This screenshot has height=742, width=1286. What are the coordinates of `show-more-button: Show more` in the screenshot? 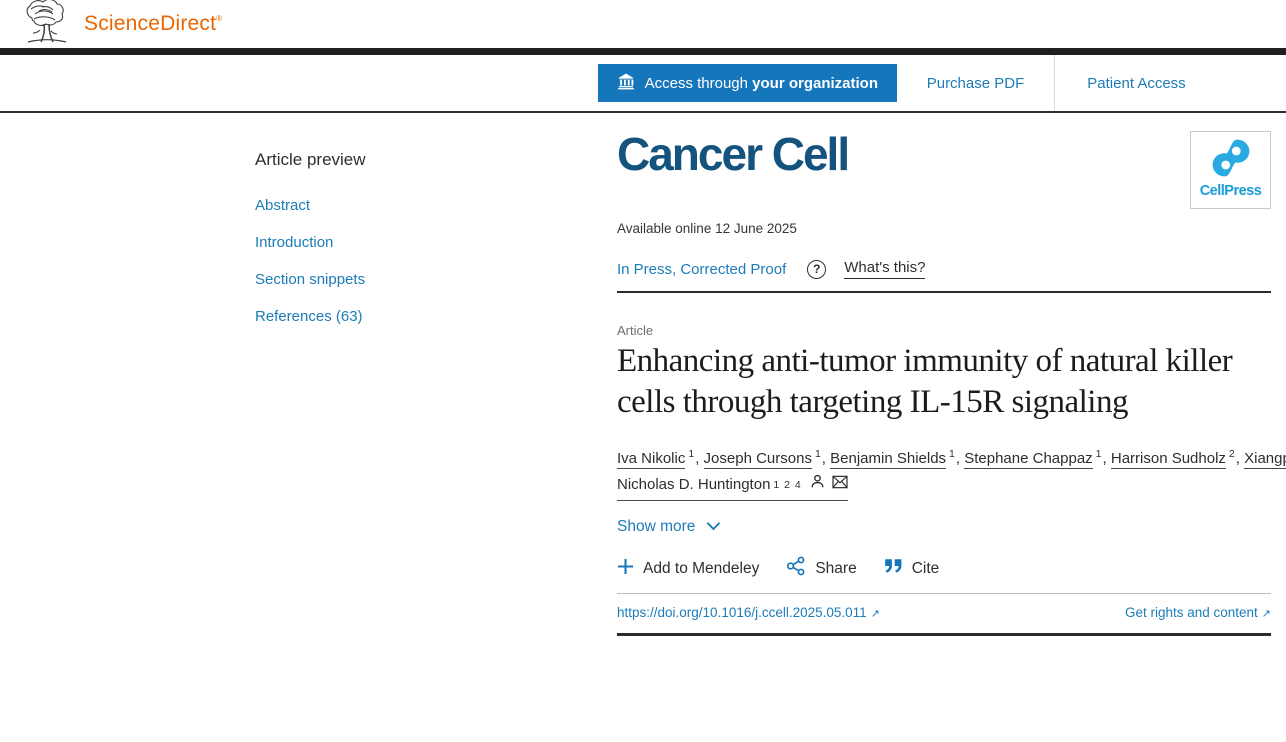 It's located at (669, 527).